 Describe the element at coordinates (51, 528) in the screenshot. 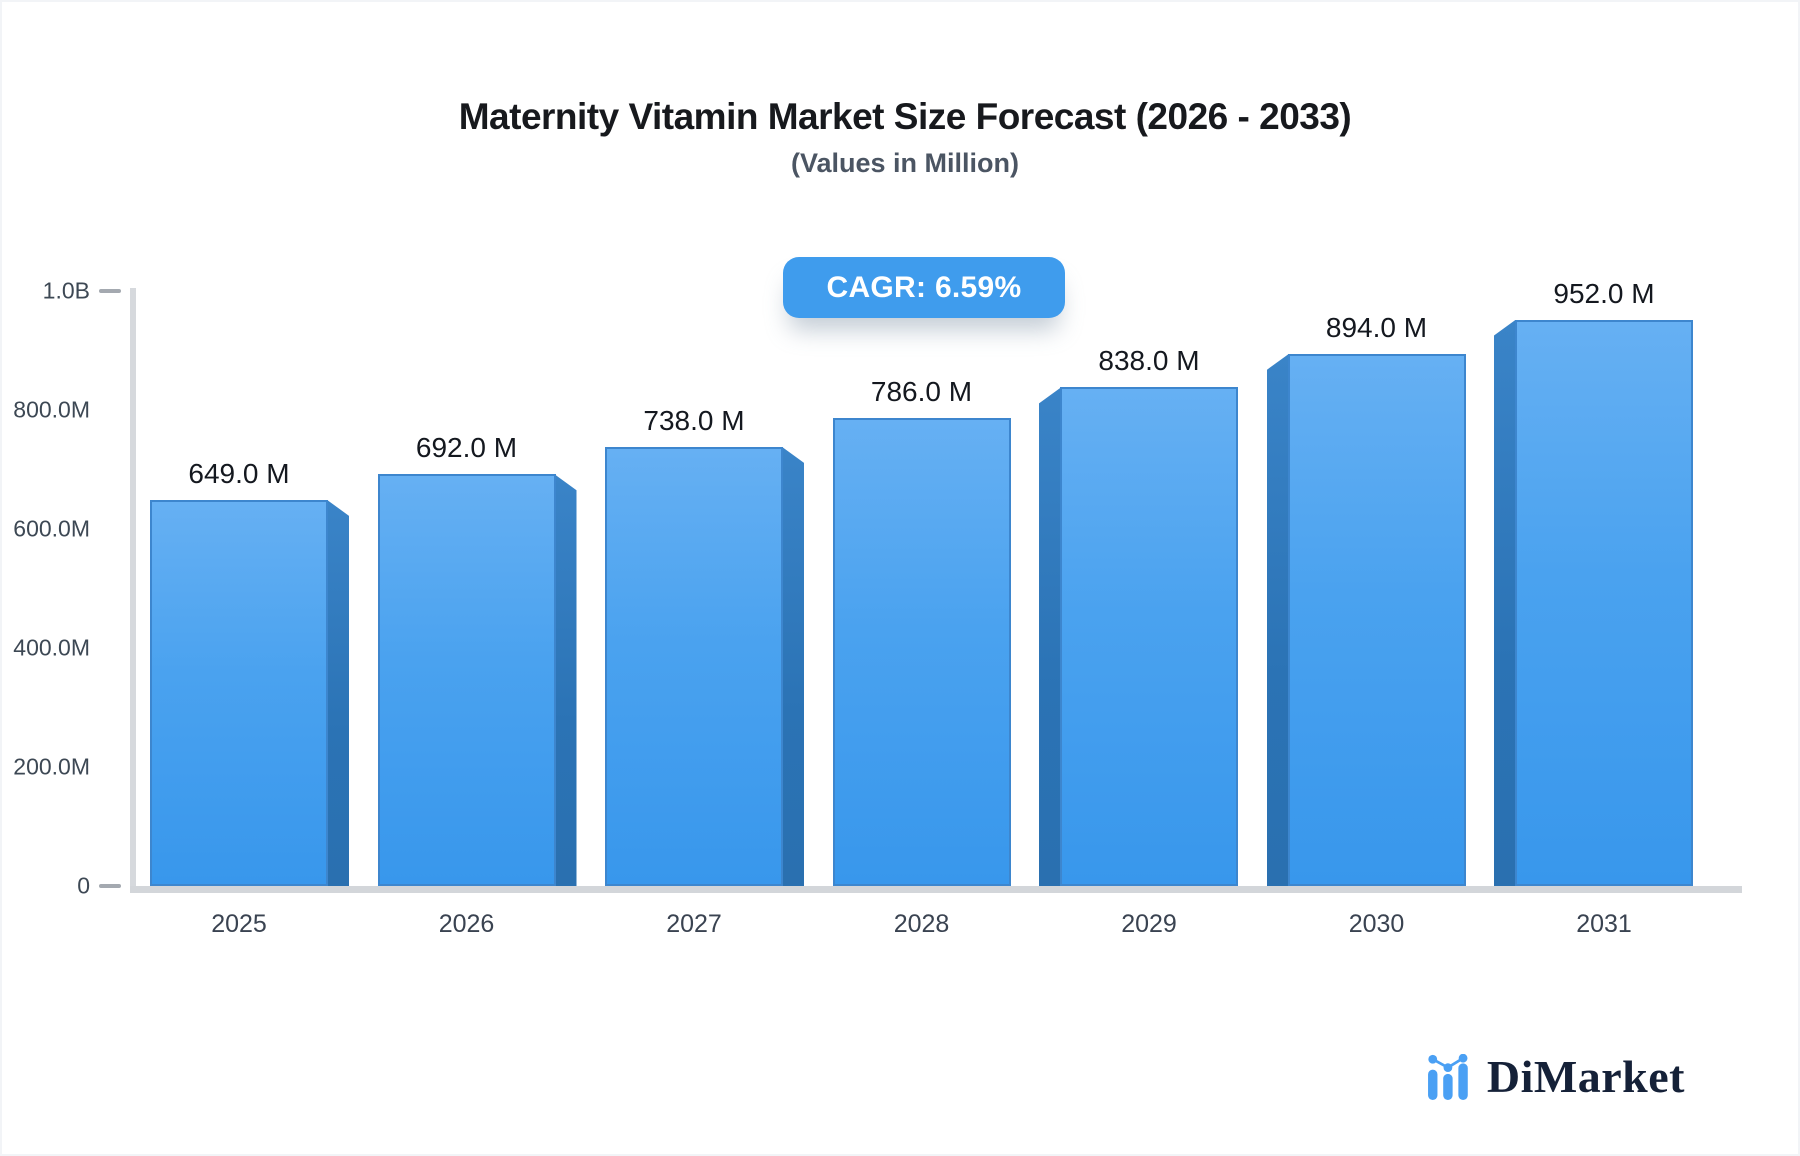

I see `y-tick-label: 600.0M` at that location.